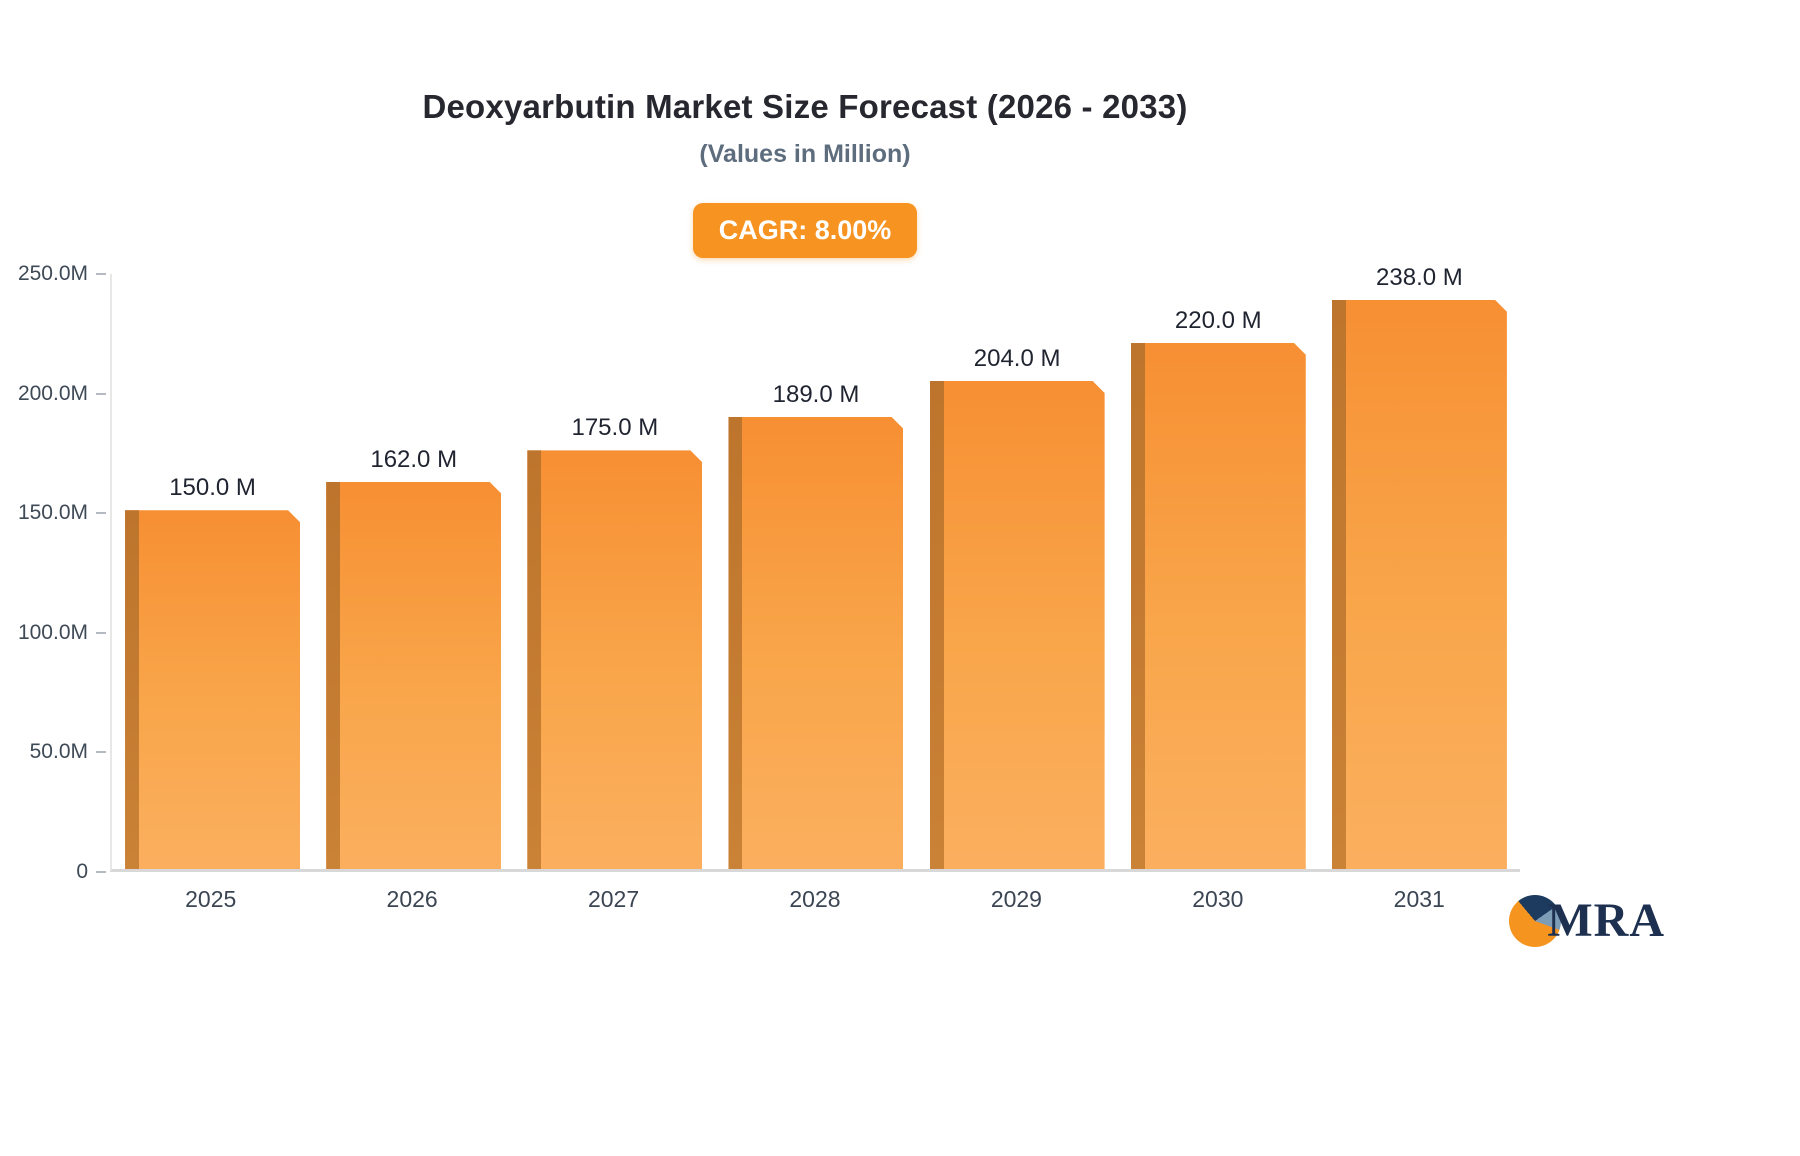  I want to click on bar-2029, so click(1017, 625).